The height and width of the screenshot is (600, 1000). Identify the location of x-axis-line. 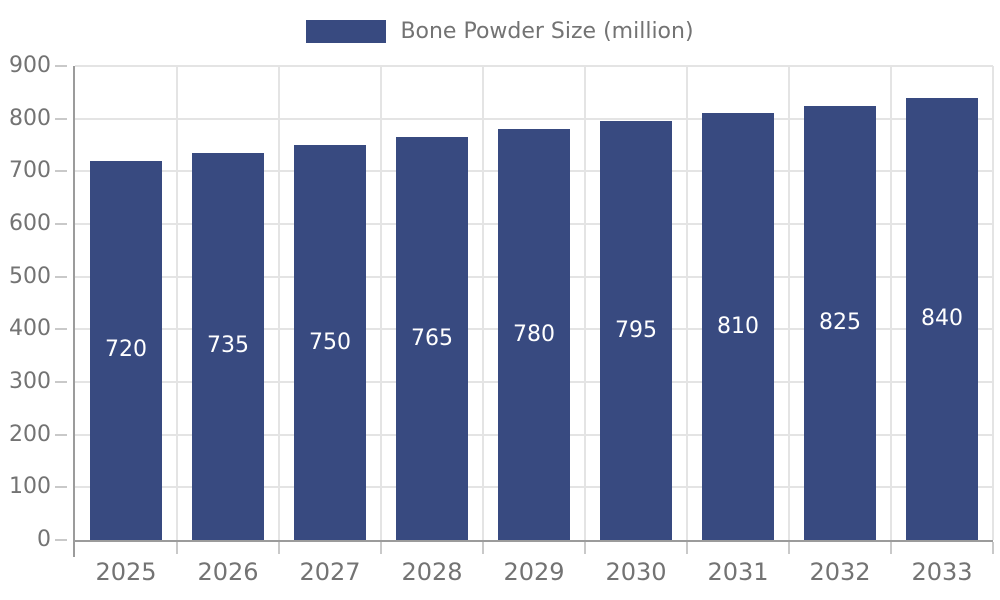
(533, 541).